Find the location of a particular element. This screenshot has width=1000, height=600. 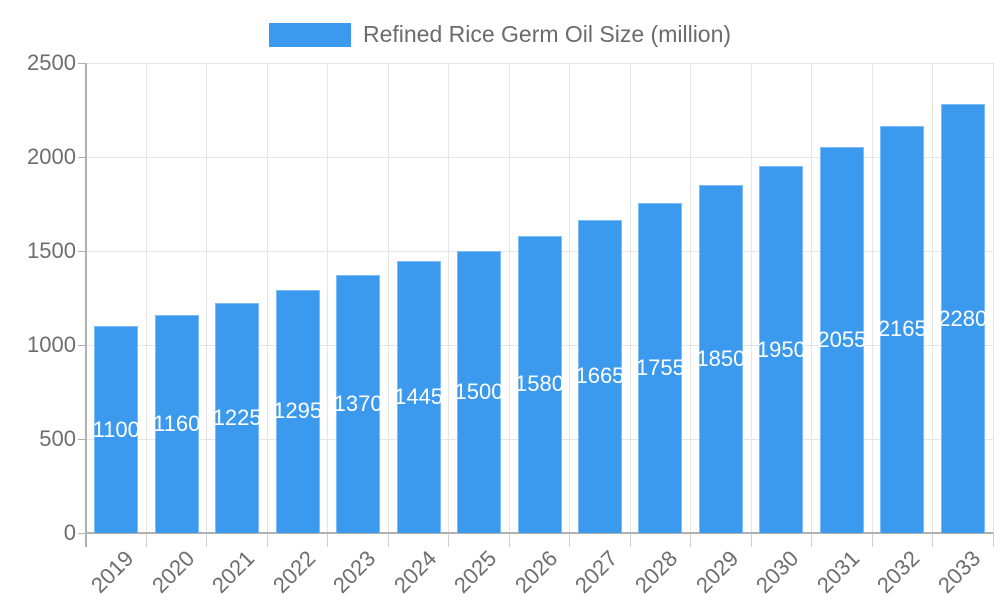

bar-2030 is located at coordinates (781, 349).